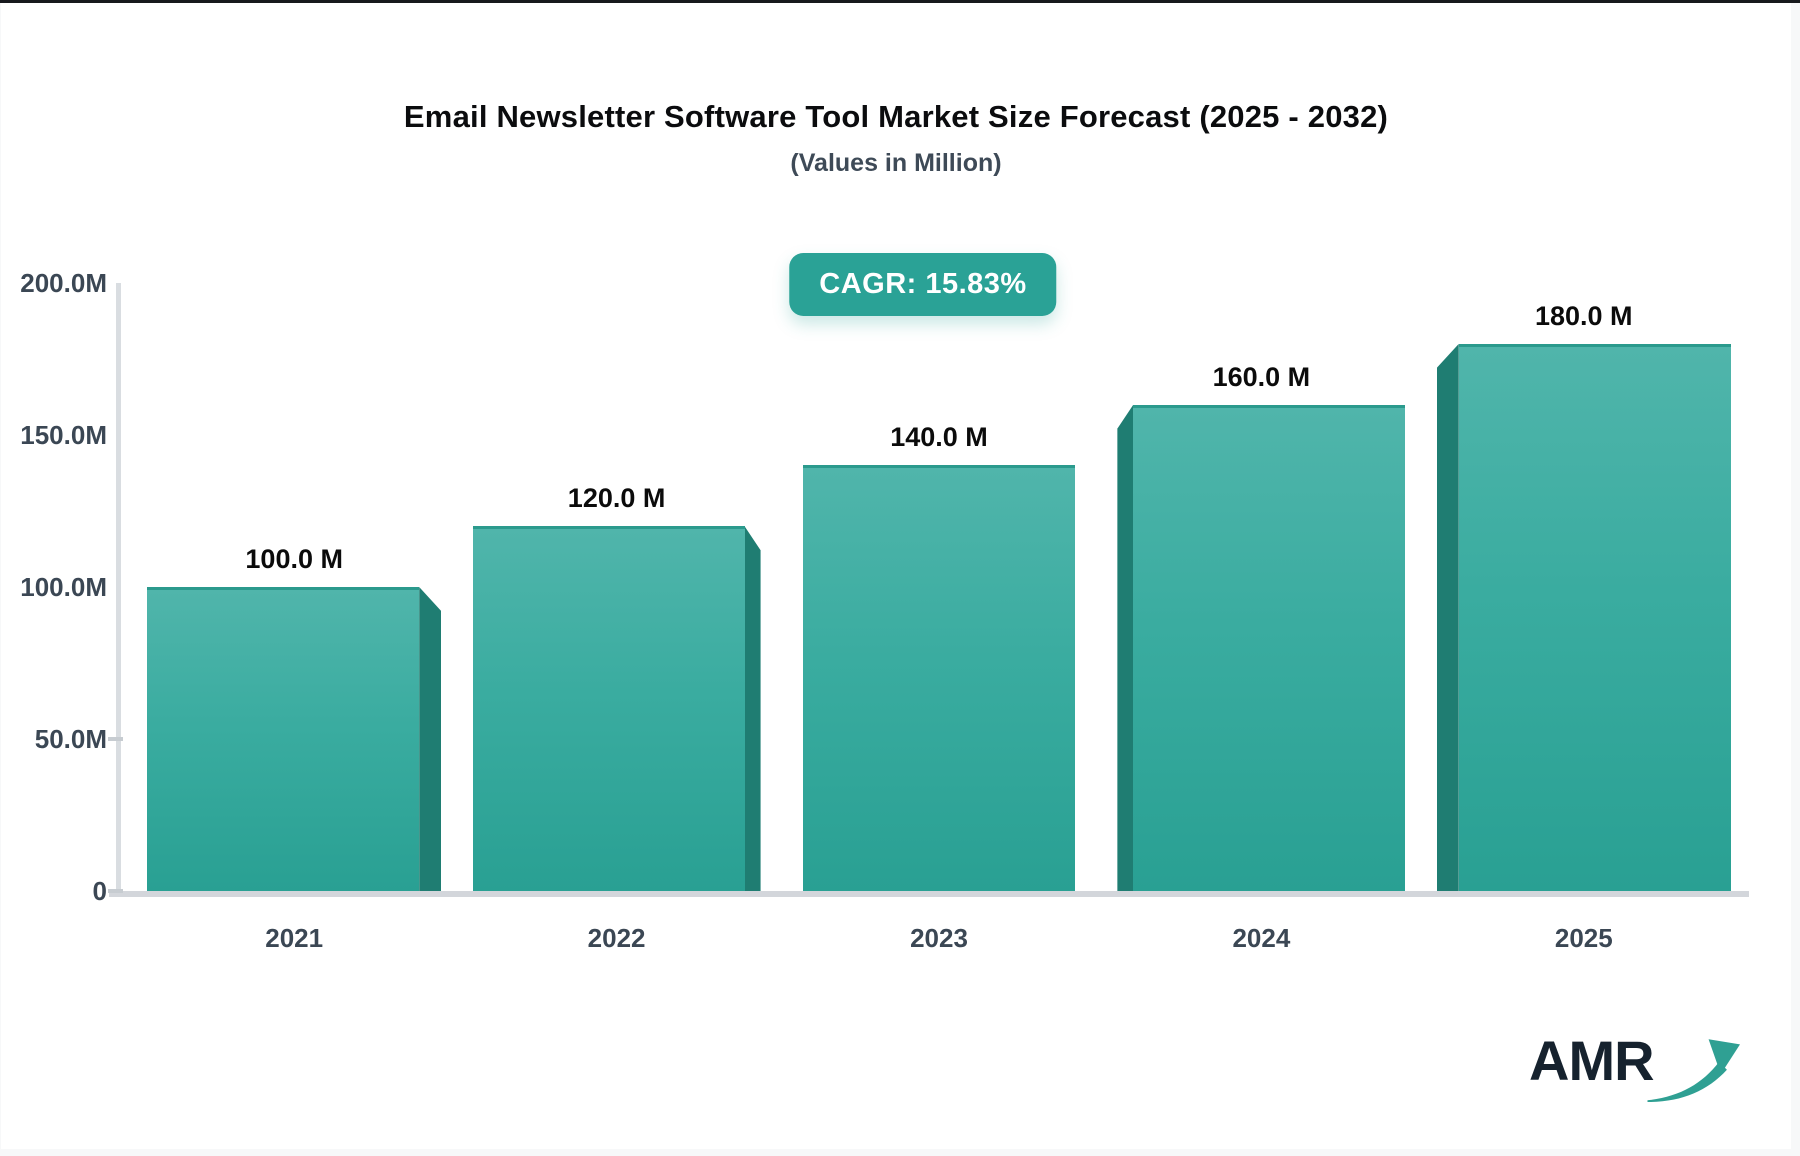  I want to click on x-axis-label: 2024, so click(1261, 938).